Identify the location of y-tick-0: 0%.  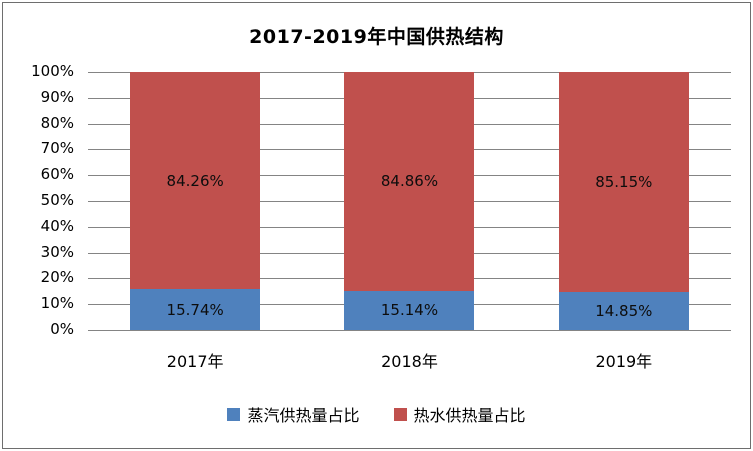
(62, 329).